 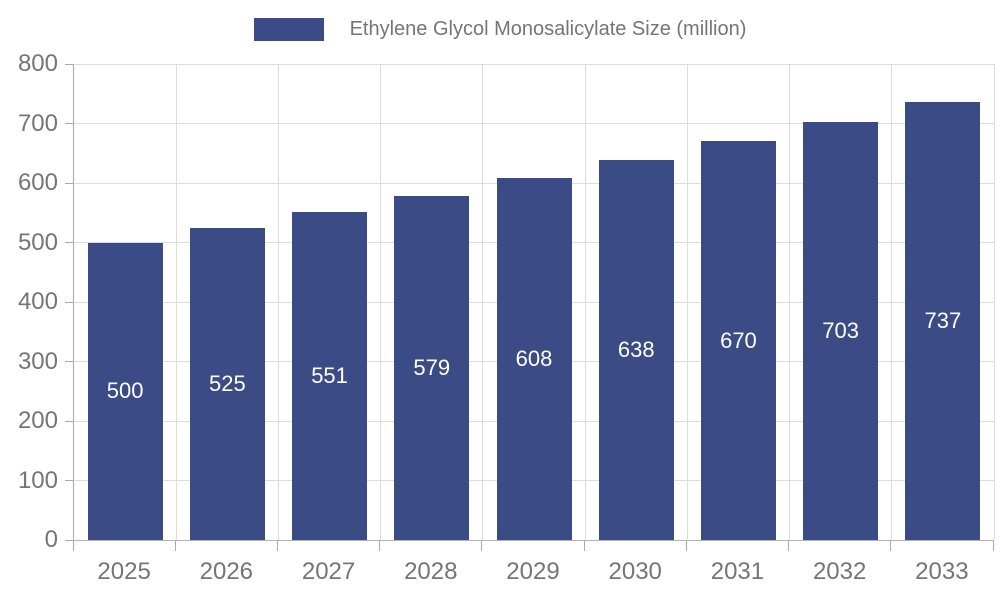 I want to click on bar-value-label: 737, so click(x=943, y=320).